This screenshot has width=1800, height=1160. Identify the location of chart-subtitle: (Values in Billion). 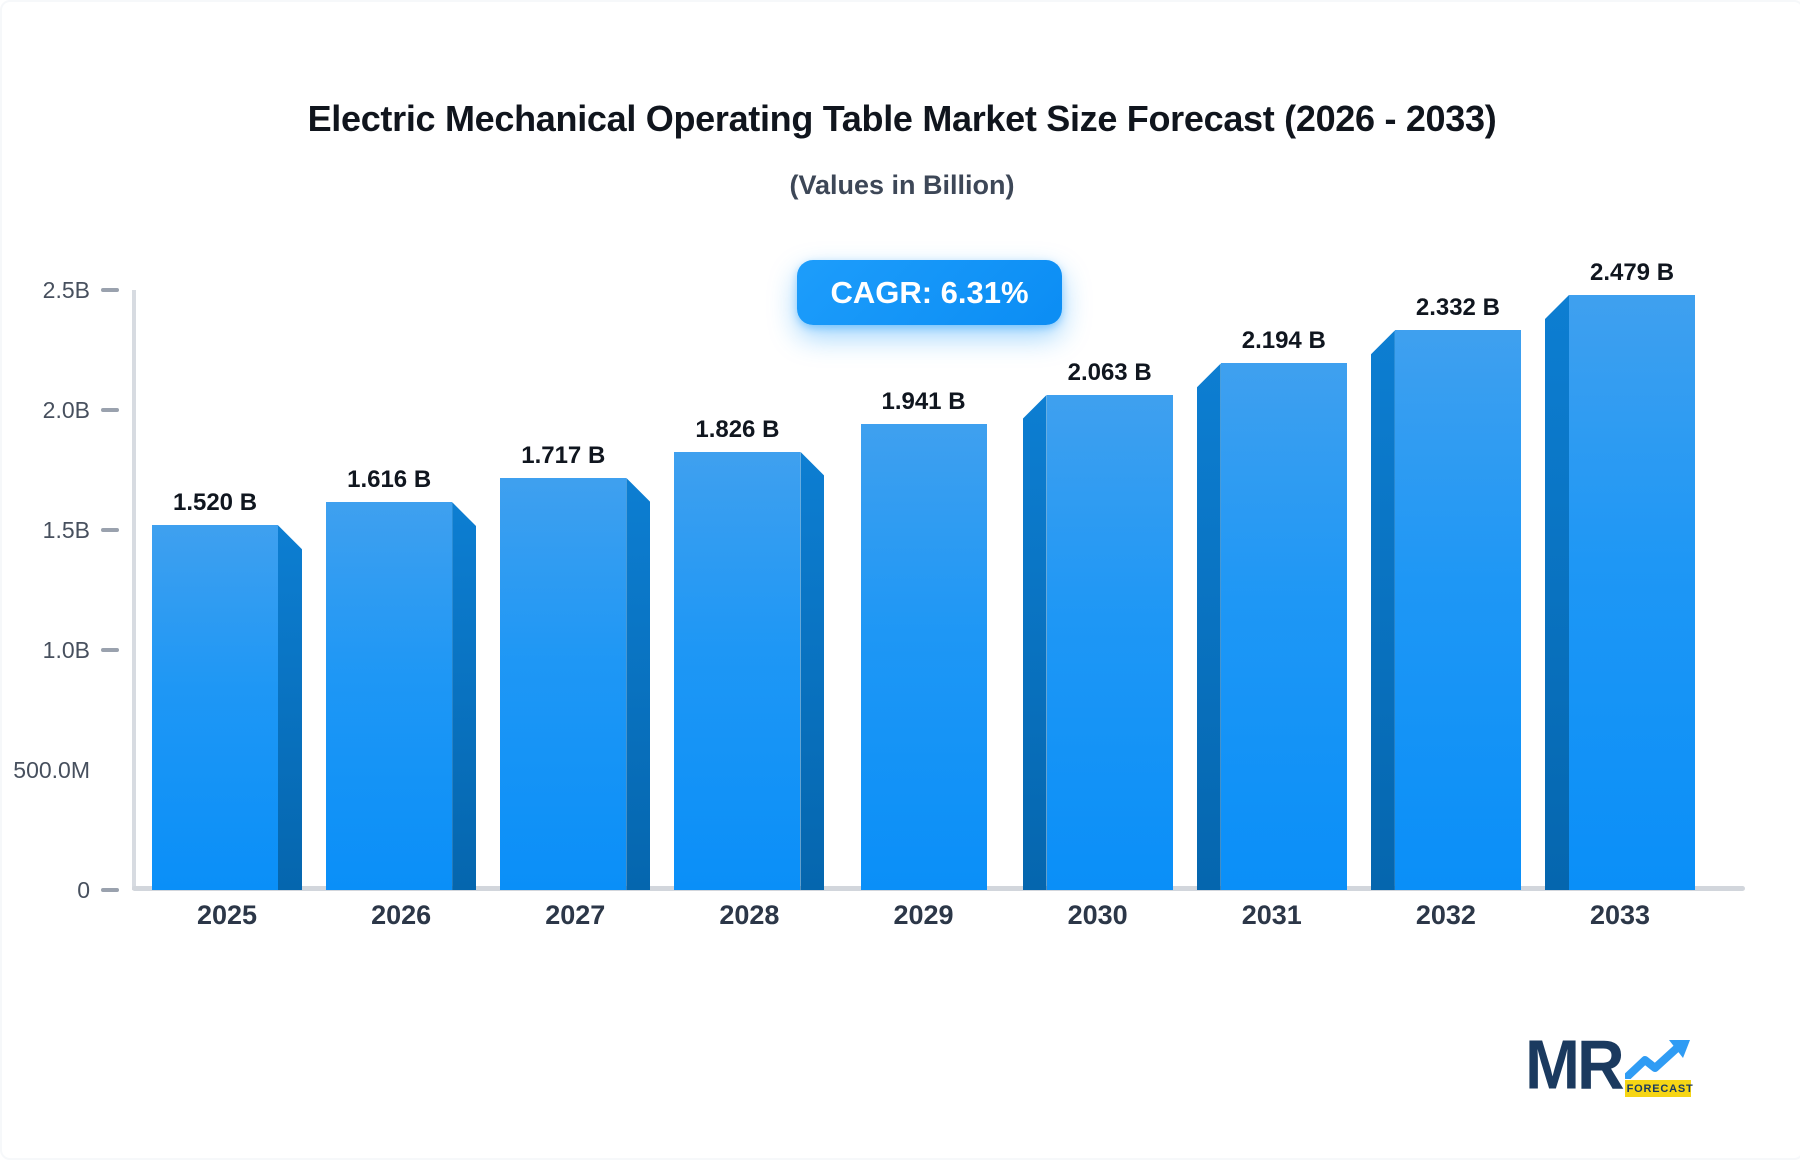
(902, 185).